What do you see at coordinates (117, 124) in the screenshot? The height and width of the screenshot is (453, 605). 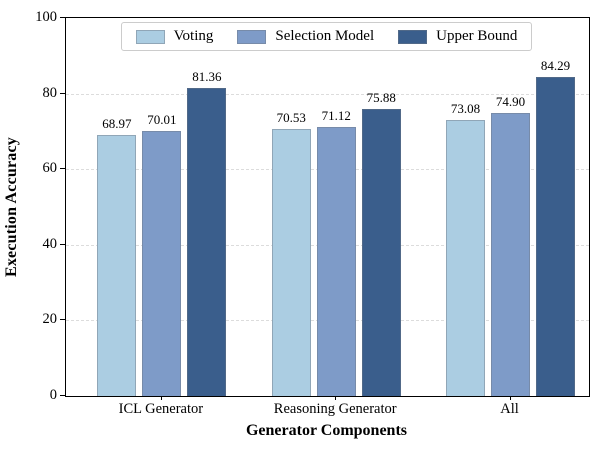 I see `bar-value-label: 68.97` at bounding box center [117, 124].